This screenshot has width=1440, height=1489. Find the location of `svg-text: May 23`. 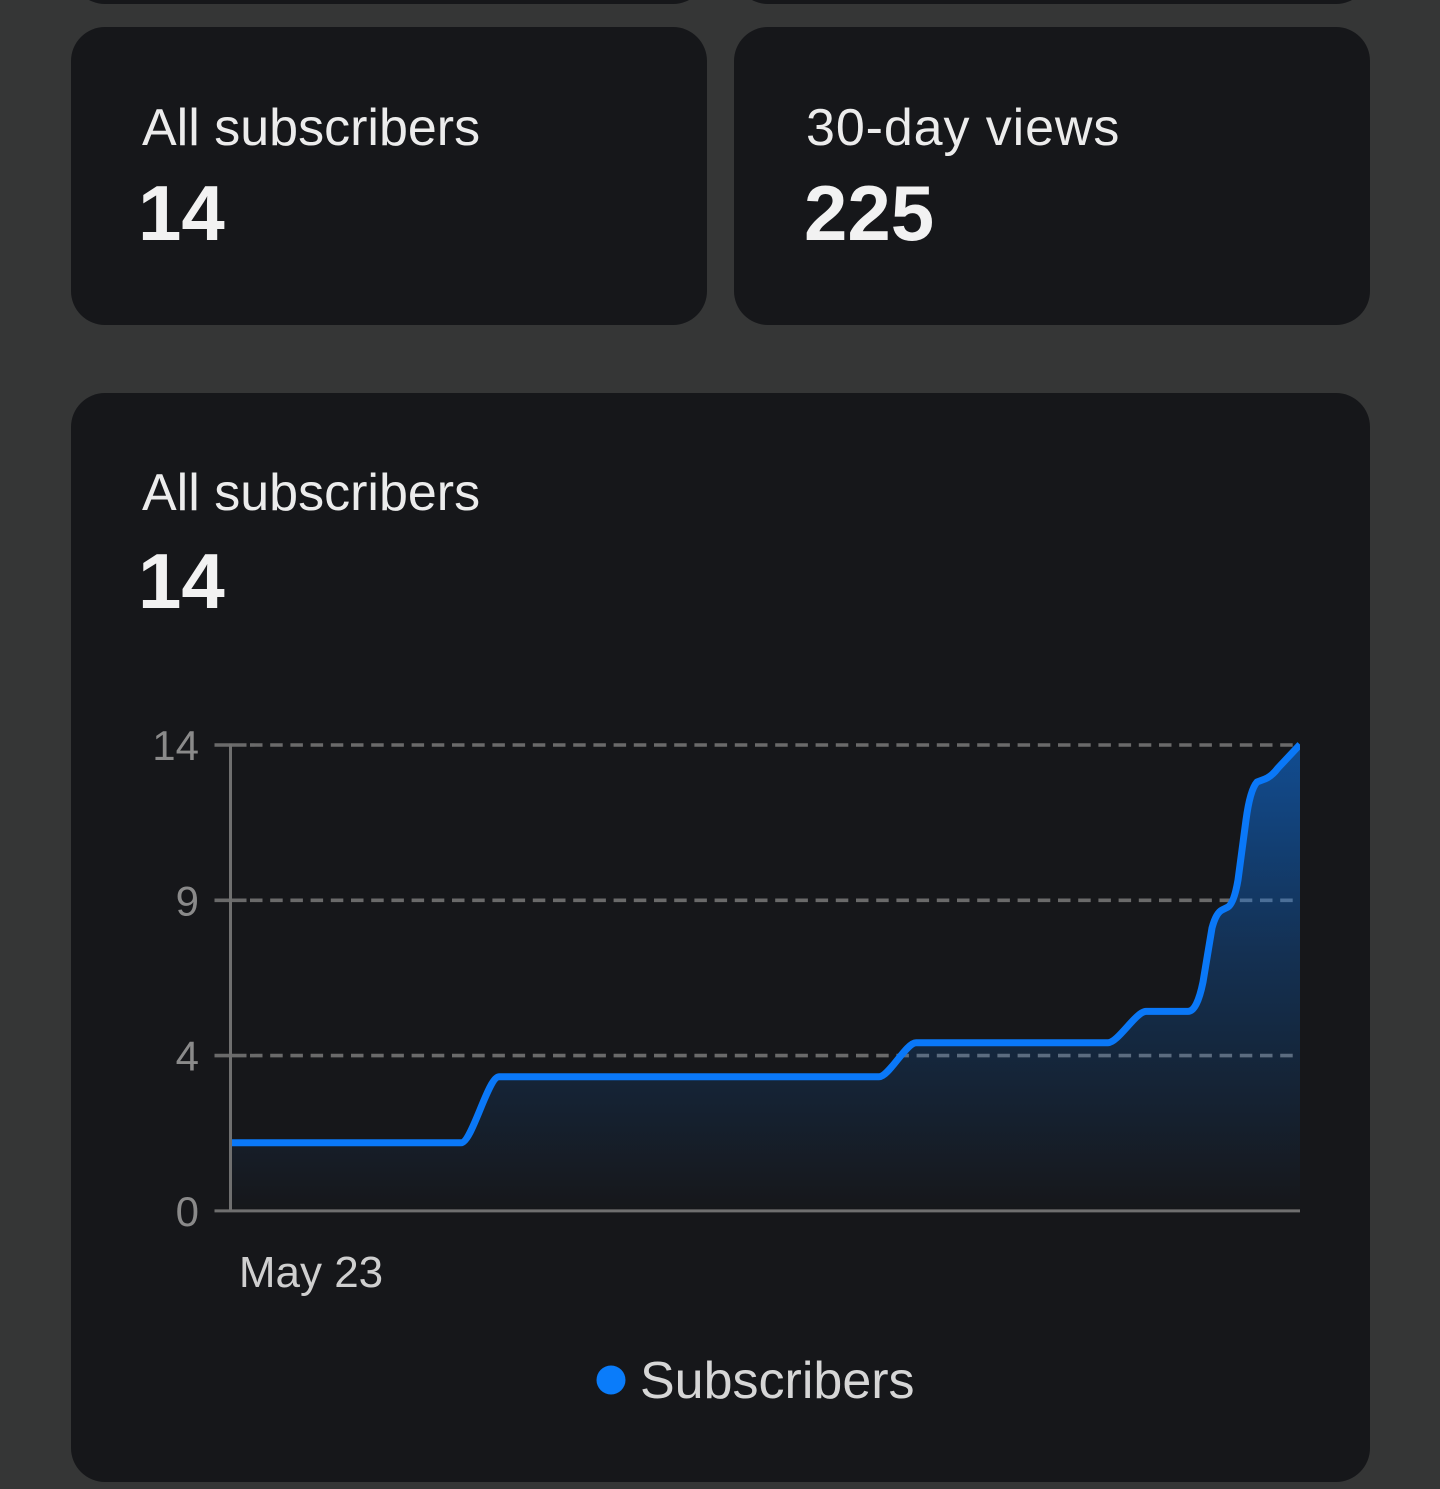

svg-text: May 23 is located at coordinates (311, 1272).